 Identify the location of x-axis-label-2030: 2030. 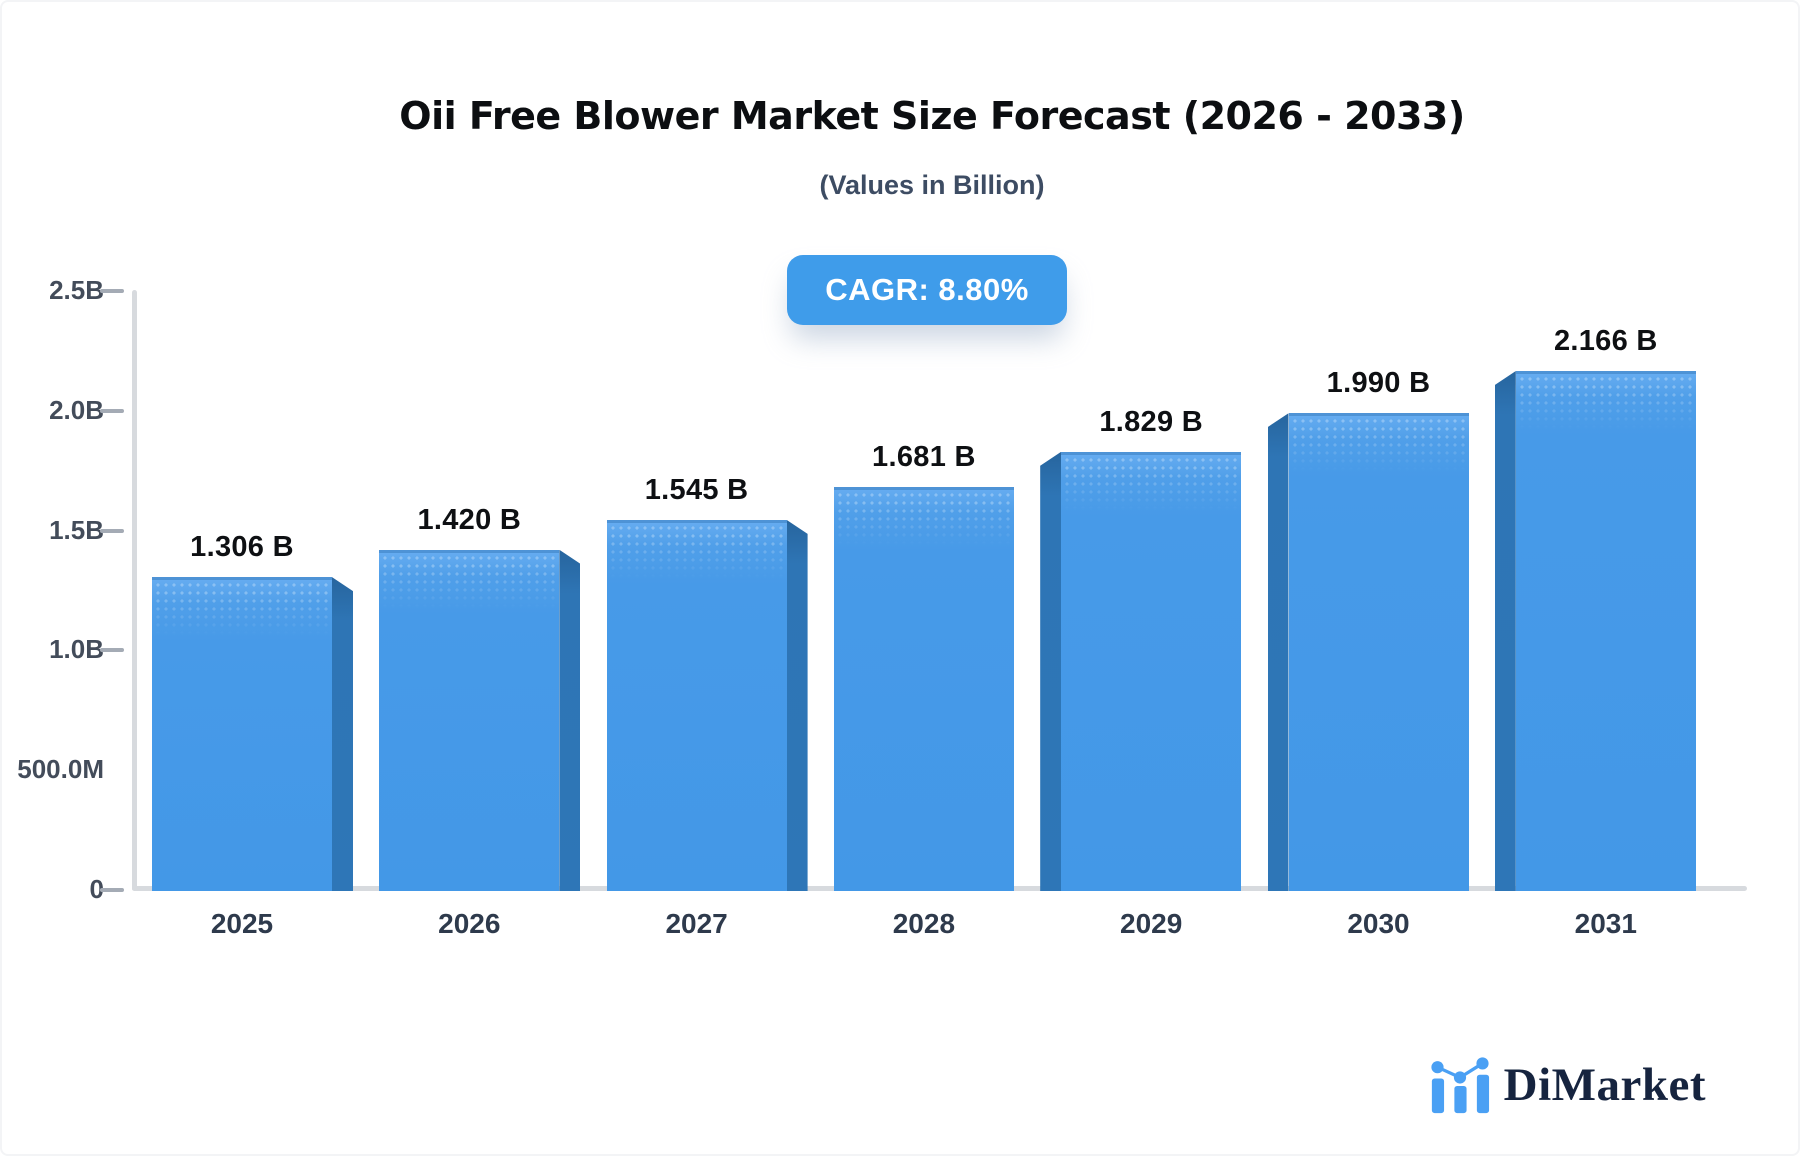
(1378, 923).